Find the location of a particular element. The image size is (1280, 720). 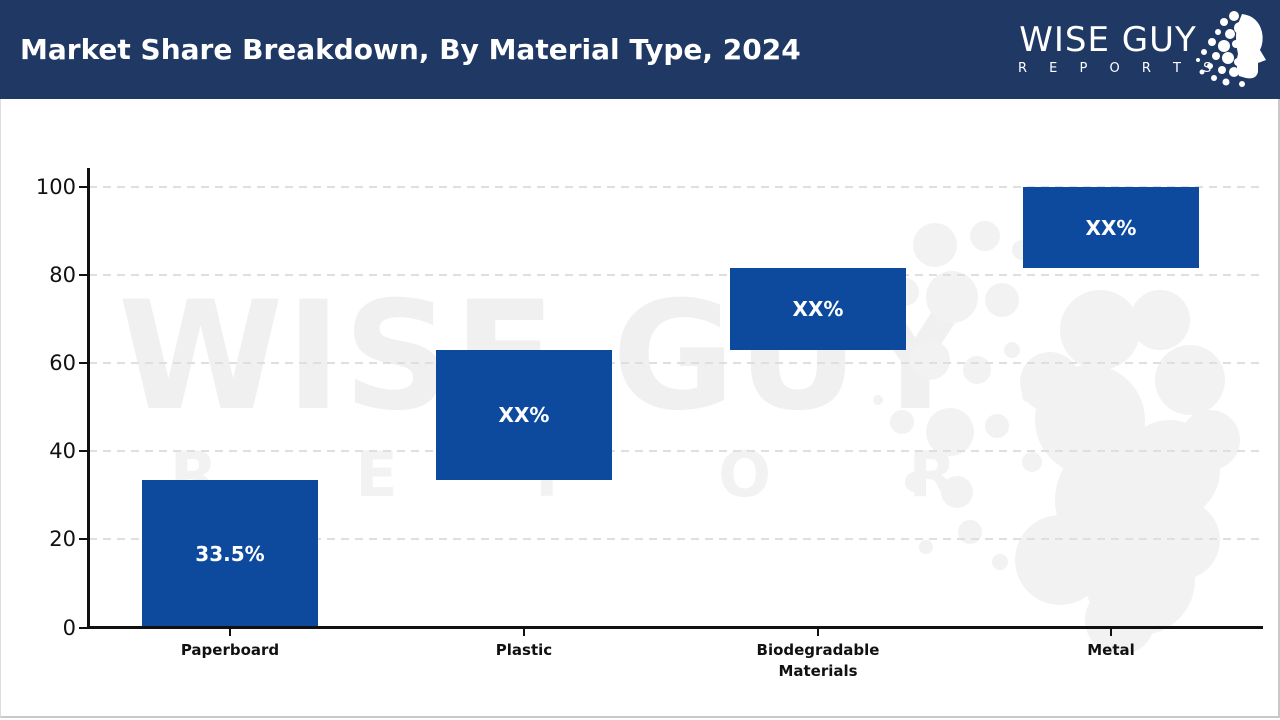

watermark-reports: R E P O R T S is located at coordinates (725, 474).